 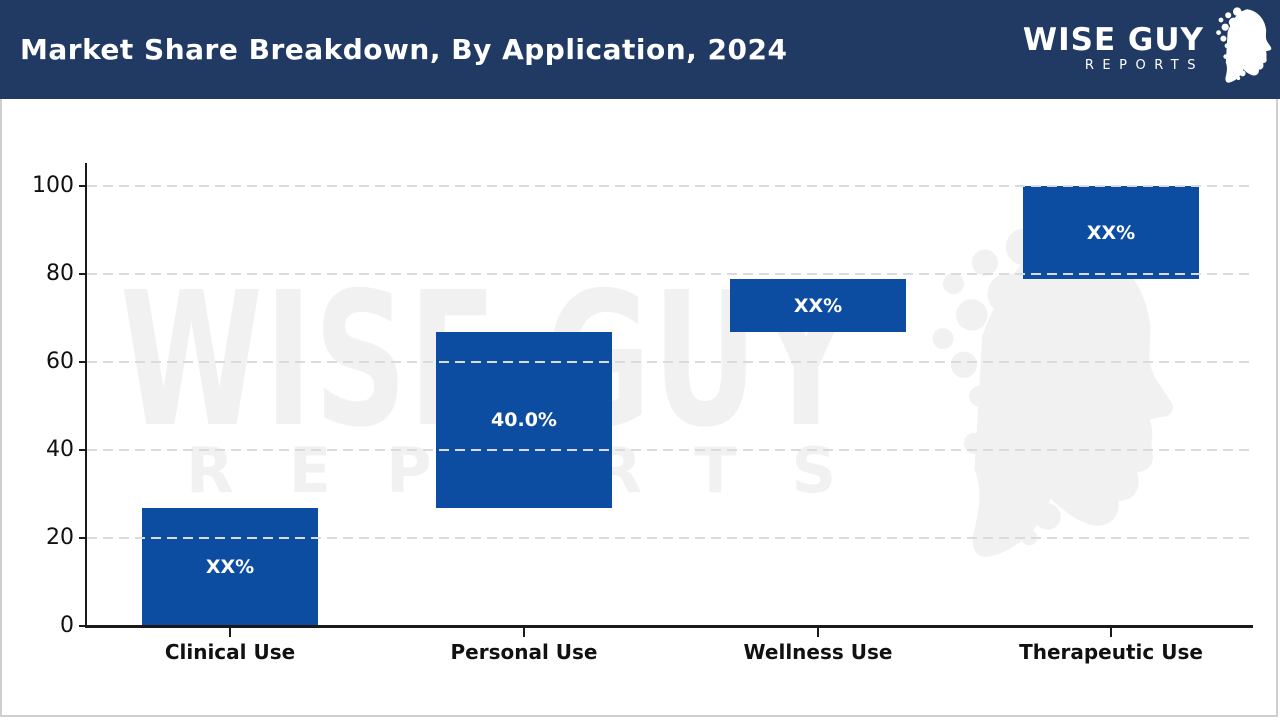 I want to click on x-tick-label-wellness-use: Wellness Use, so click(x=818, y=652).